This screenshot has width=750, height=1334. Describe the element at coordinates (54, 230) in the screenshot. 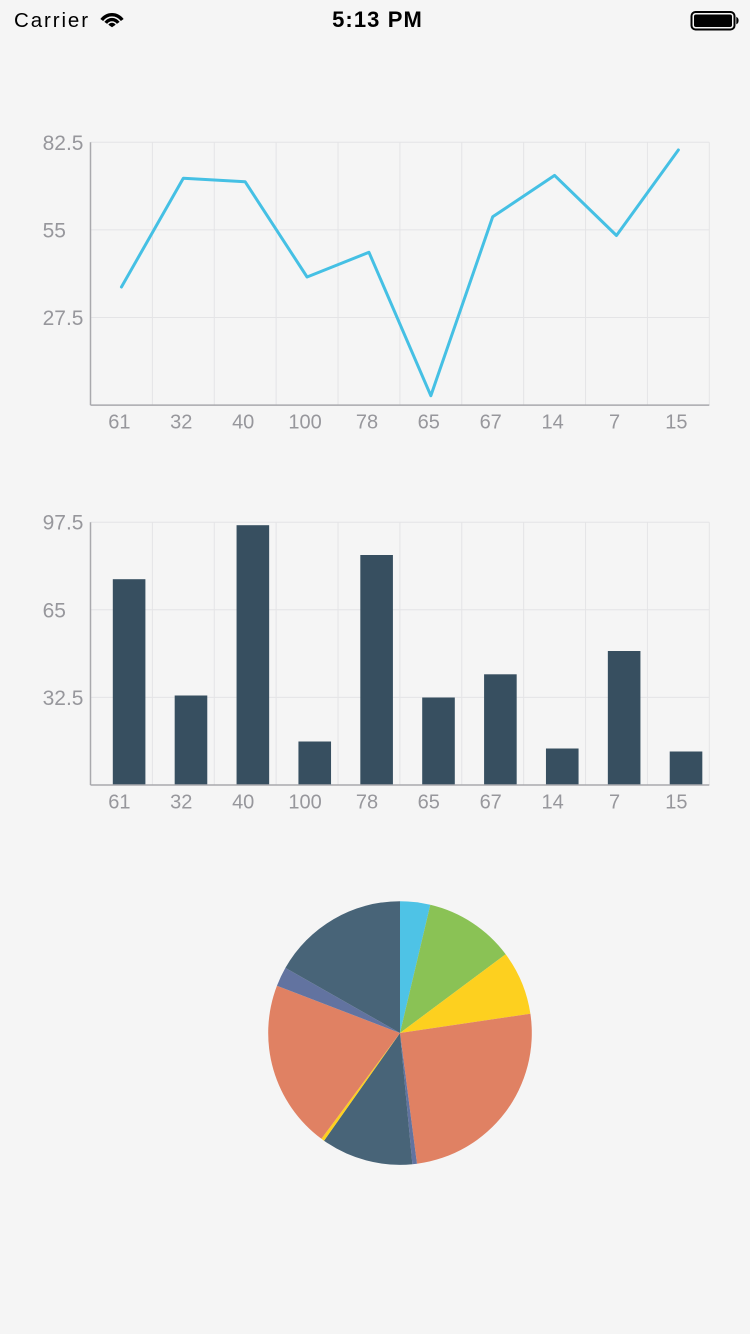

I see `svg-text: 55` at that location.